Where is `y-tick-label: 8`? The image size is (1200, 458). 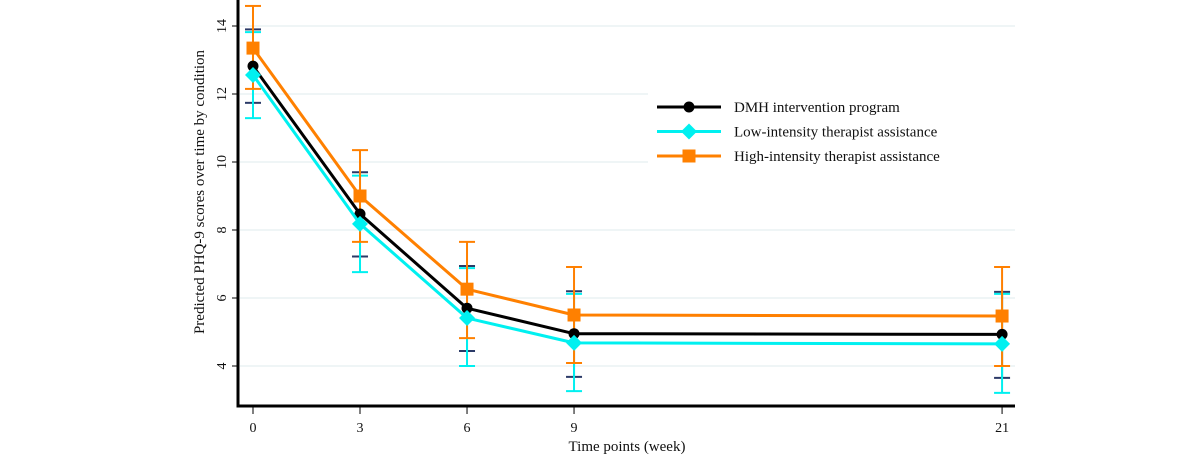
y-tick-label: 8 is located at coordinates (222, 230).